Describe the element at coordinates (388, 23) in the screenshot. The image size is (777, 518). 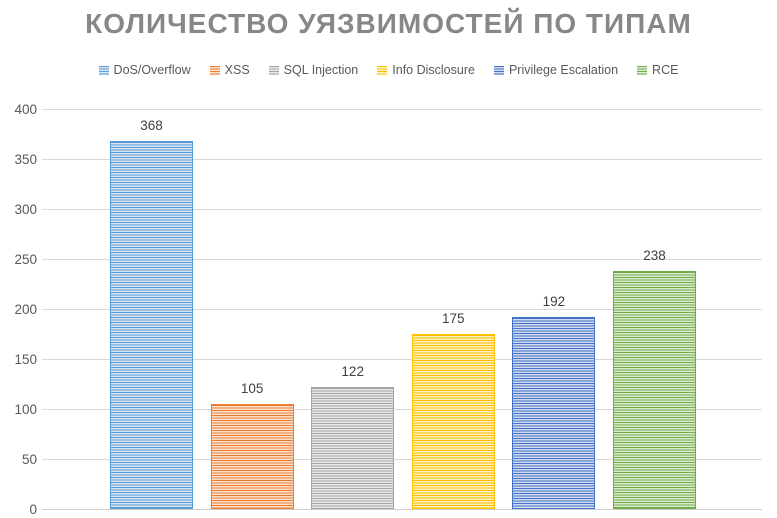
I see `chart-title: КОЛИЧЕСТВО УЯЗВИМОСТЕЙ ПО ТИПАМ` at that location.